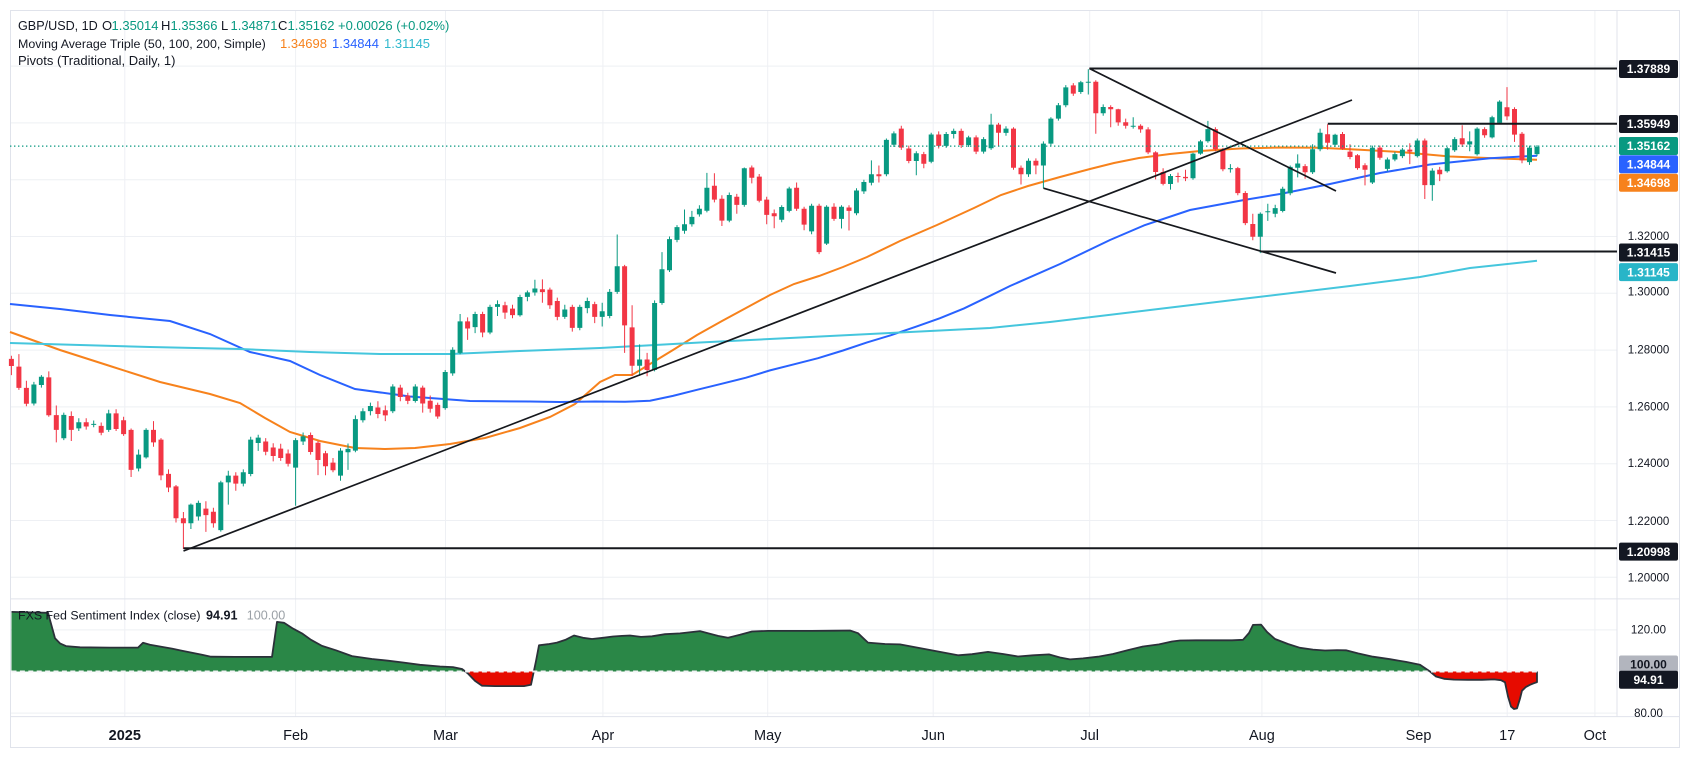 Image resolution: width=1688 pixels, height=762 pixels. Describe the element at coordinates (1649, 407) in the screenshot. I see `svg-text: 1.26000` at that location.